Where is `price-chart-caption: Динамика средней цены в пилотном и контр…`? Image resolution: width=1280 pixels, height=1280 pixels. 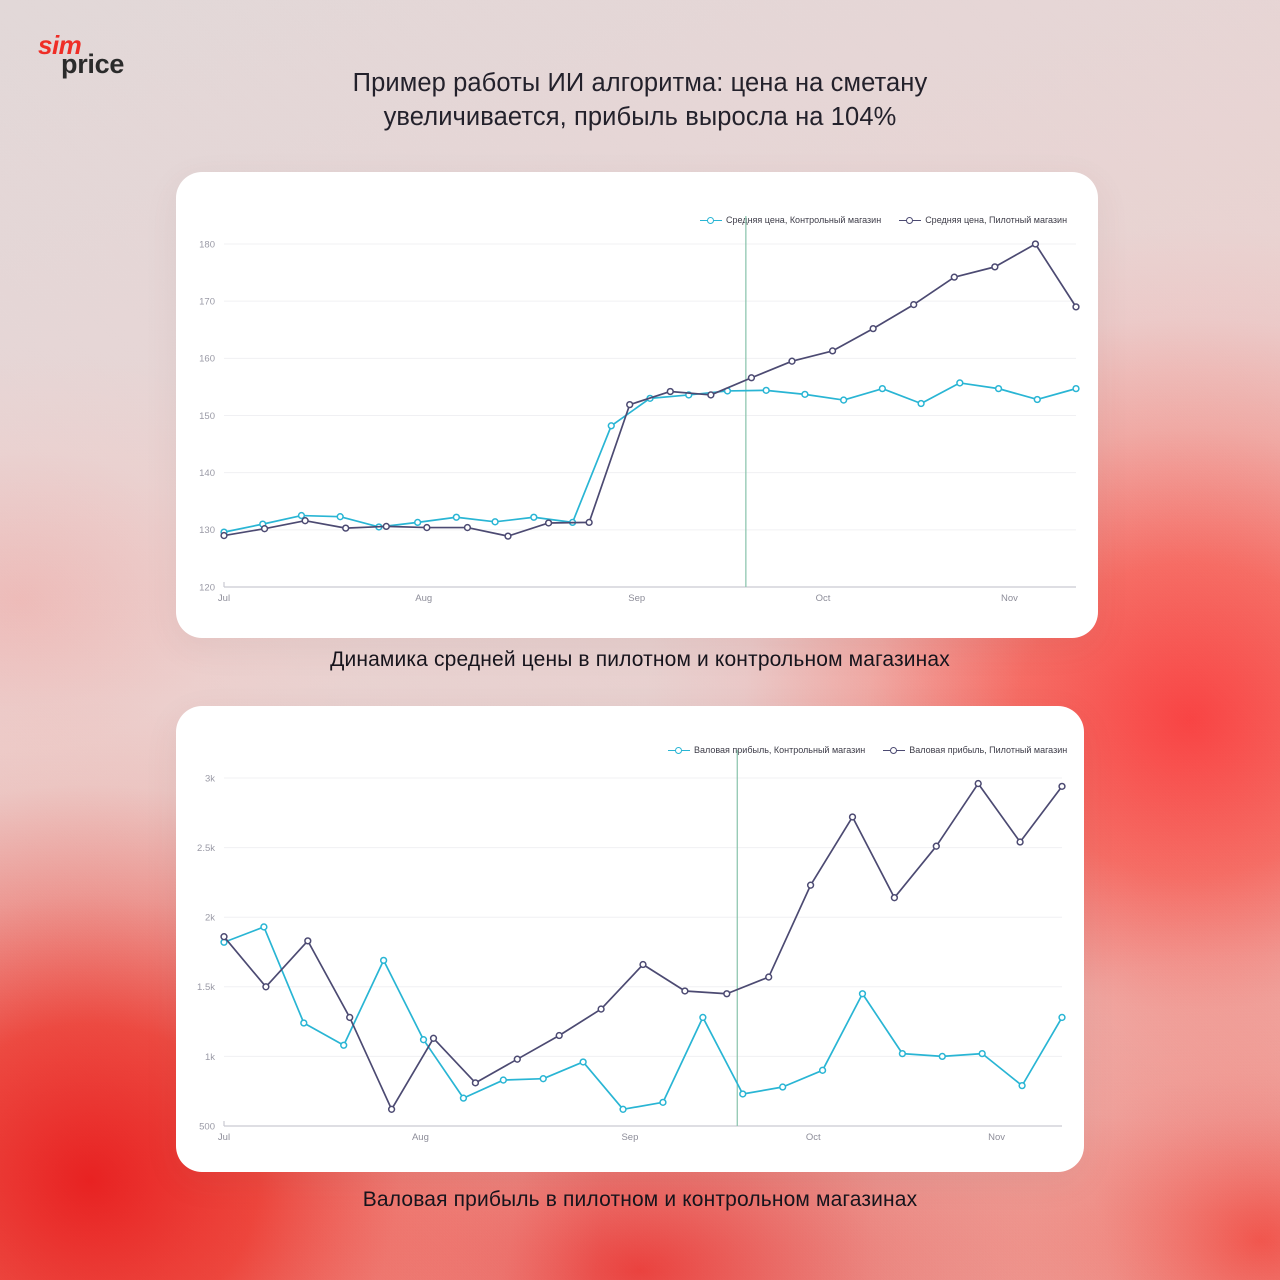 price-chart-caption: Динамика средней цены в пилотном и контр… is located at coordinates (640, 659).